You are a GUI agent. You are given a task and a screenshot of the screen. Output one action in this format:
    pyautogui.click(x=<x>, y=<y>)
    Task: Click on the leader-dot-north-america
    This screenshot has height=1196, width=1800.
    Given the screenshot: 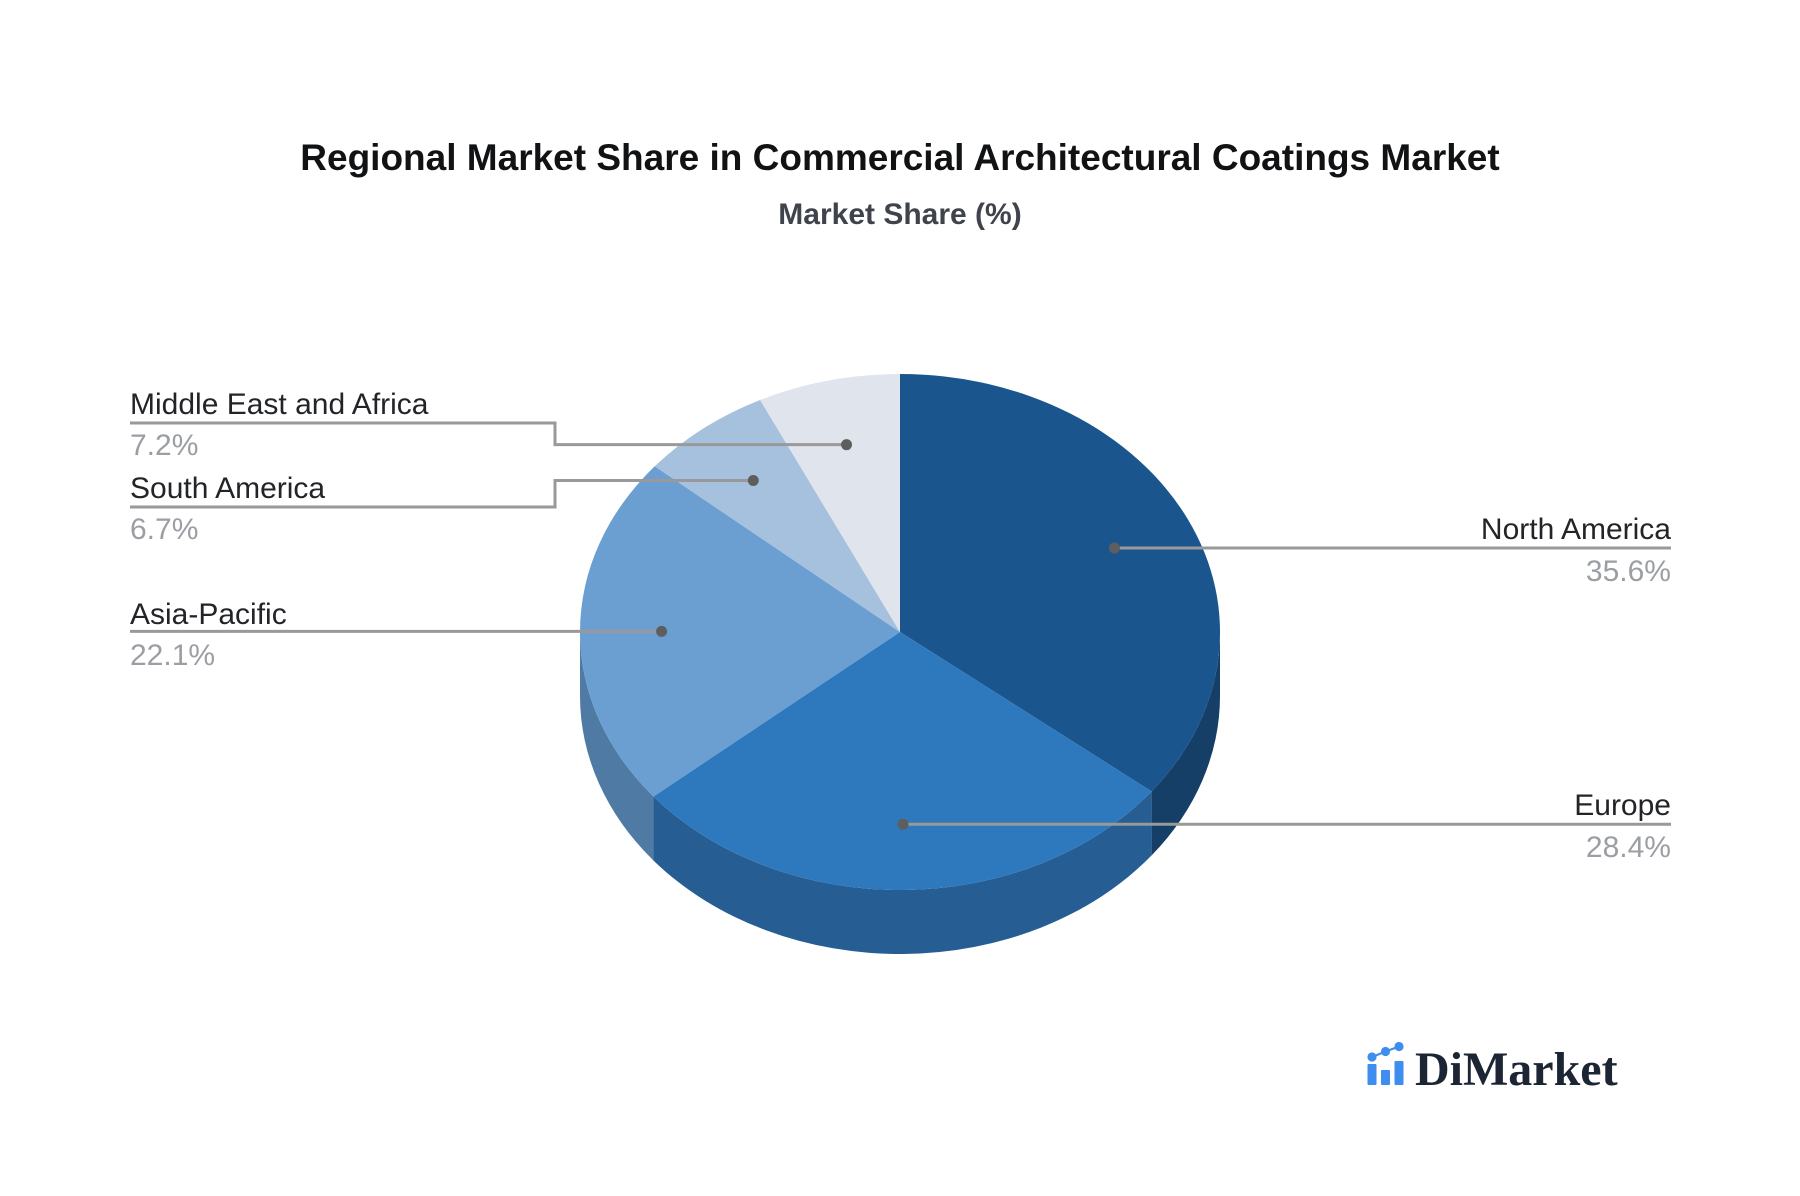 What is the action you would take?
    pyautogui.click(x=1114, y=548)
    